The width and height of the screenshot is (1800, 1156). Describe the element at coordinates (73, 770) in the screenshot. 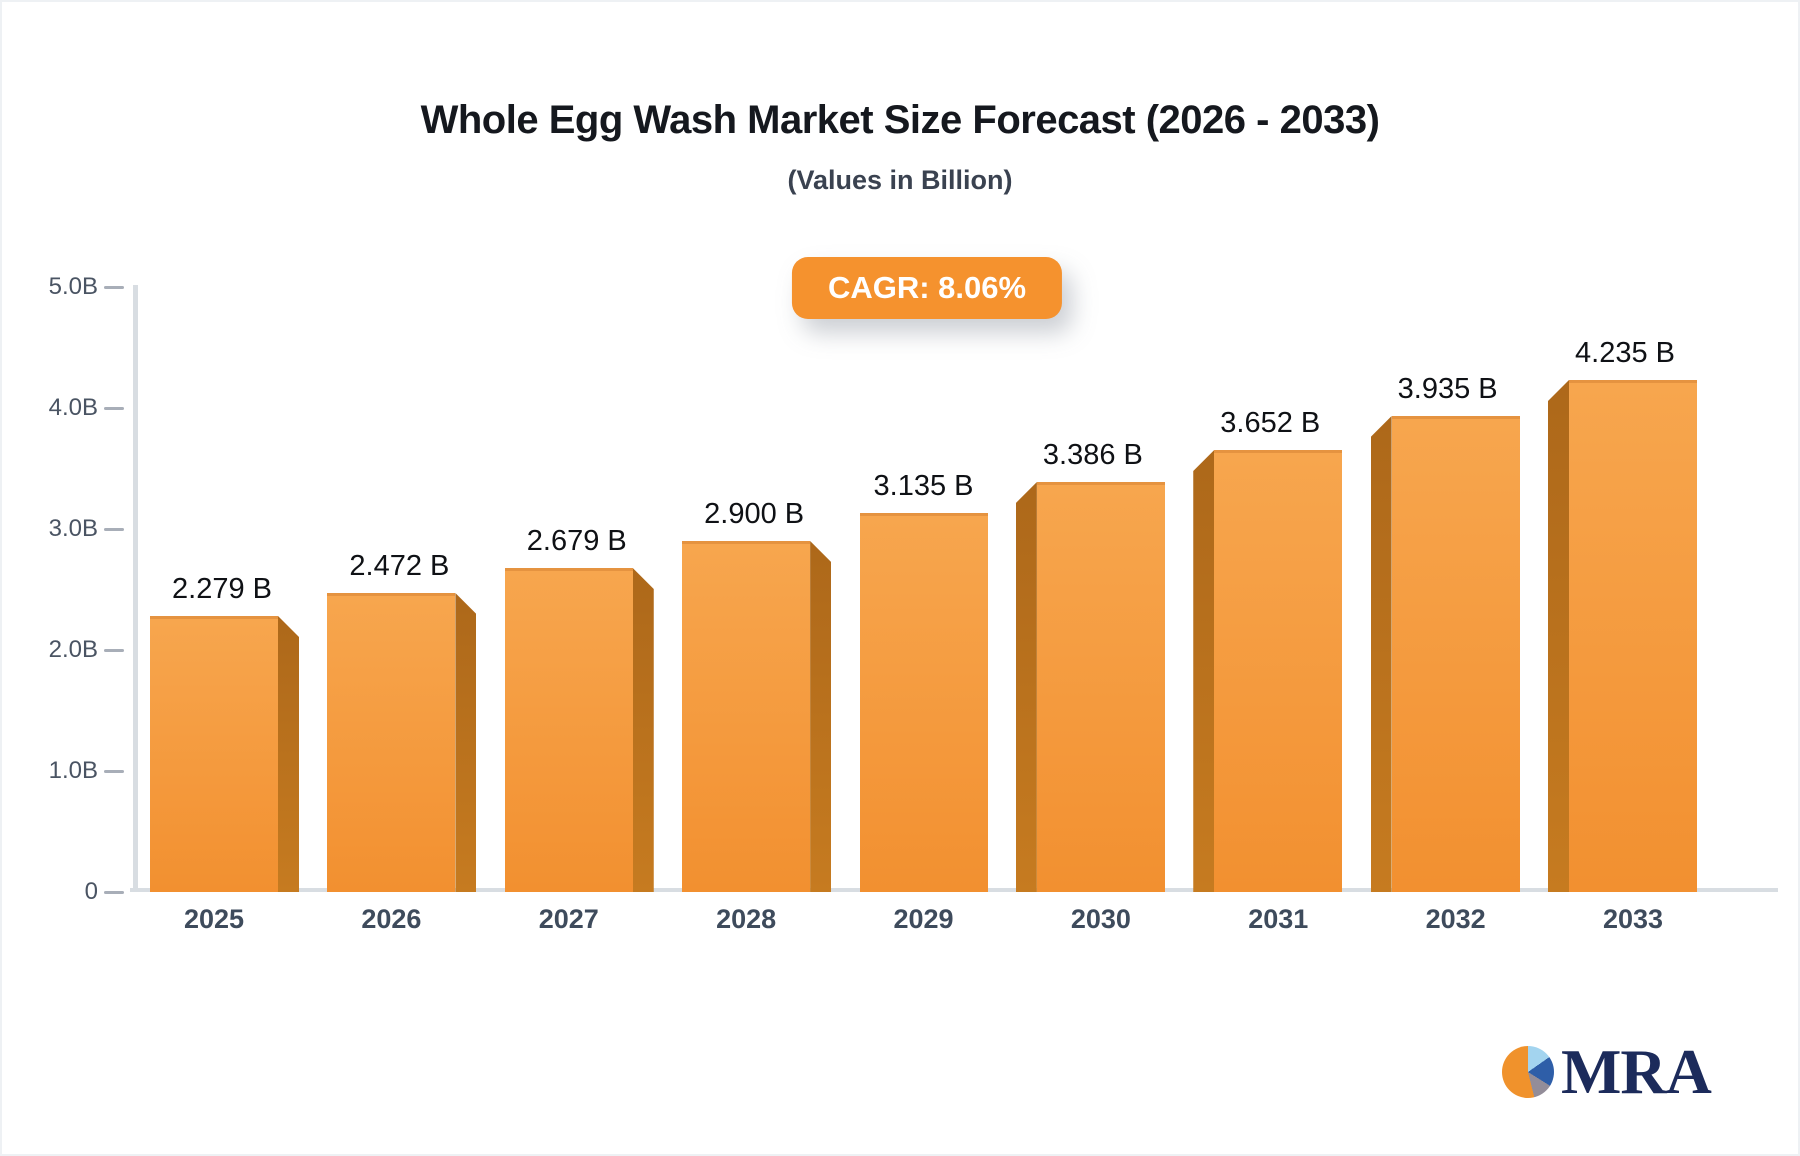

I see `y-tick-label: 1.0B` at that location.